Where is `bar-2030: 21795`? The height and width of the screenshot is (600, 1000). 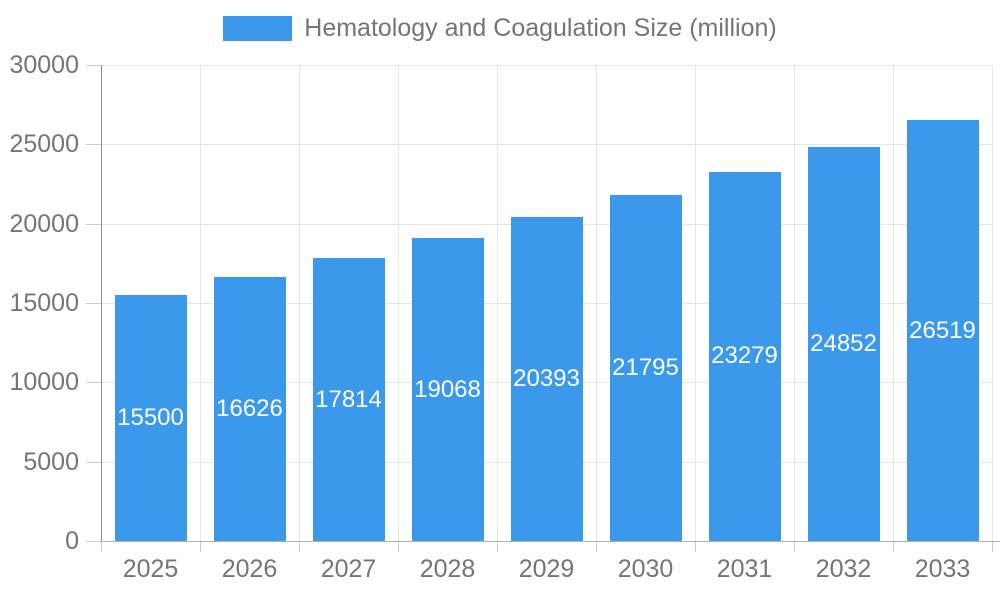
bar-2030: 21795 is located at coordinates (645, 368).